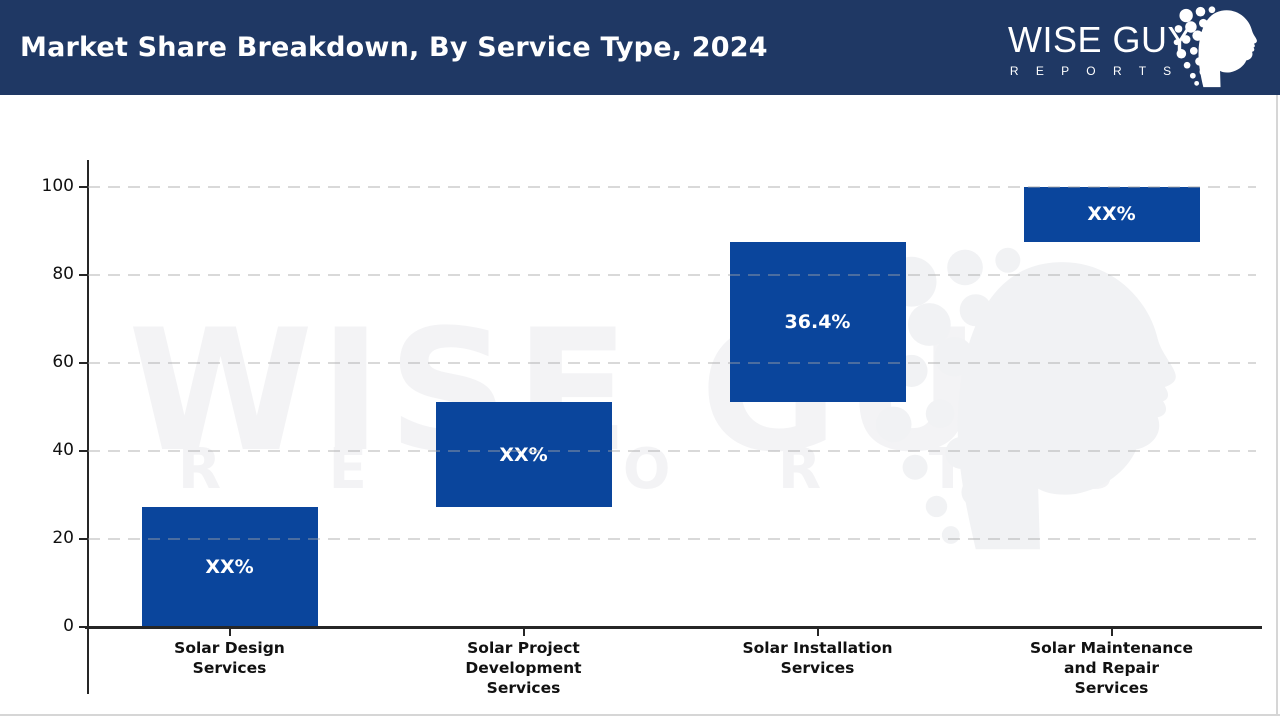  I want to click on bar-value-label-4: XX%, so click(1111, 214).